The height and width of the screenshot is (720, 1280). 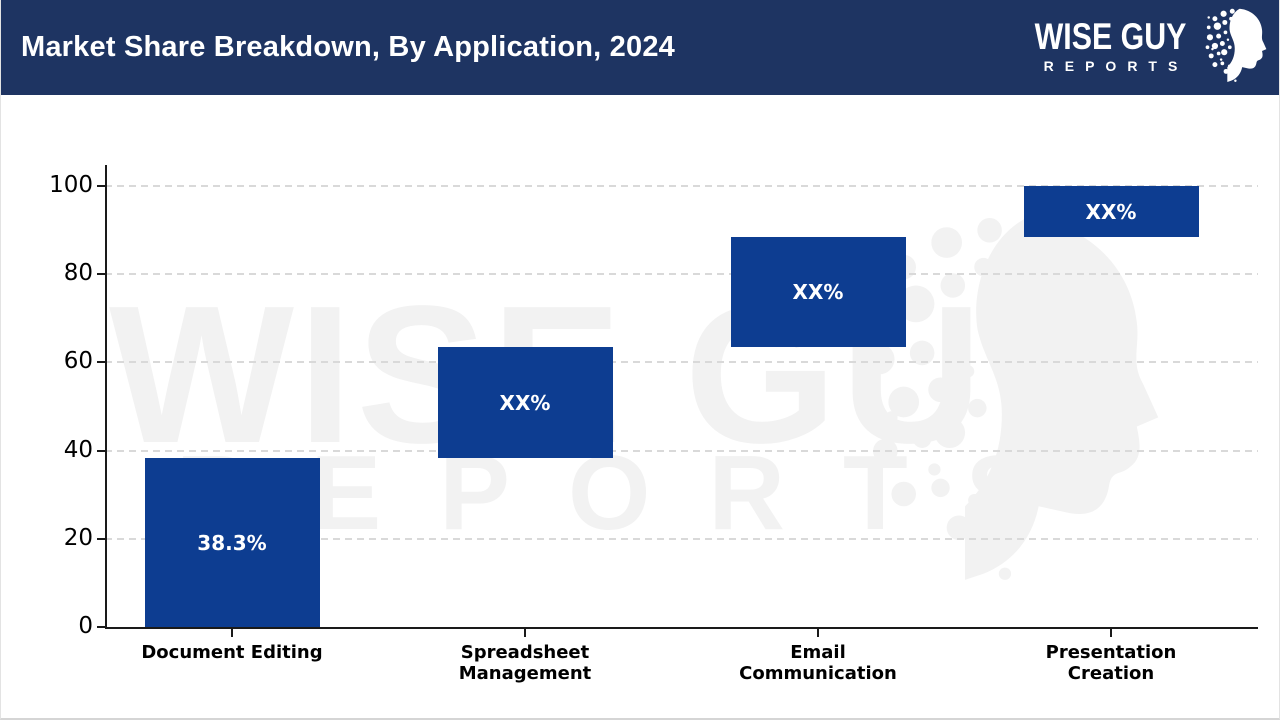 What do you see at coordinates (1116, 65) in the screenshot?
I see `logo-reports-label: REPORTS` at bounding box center [1116, 65].